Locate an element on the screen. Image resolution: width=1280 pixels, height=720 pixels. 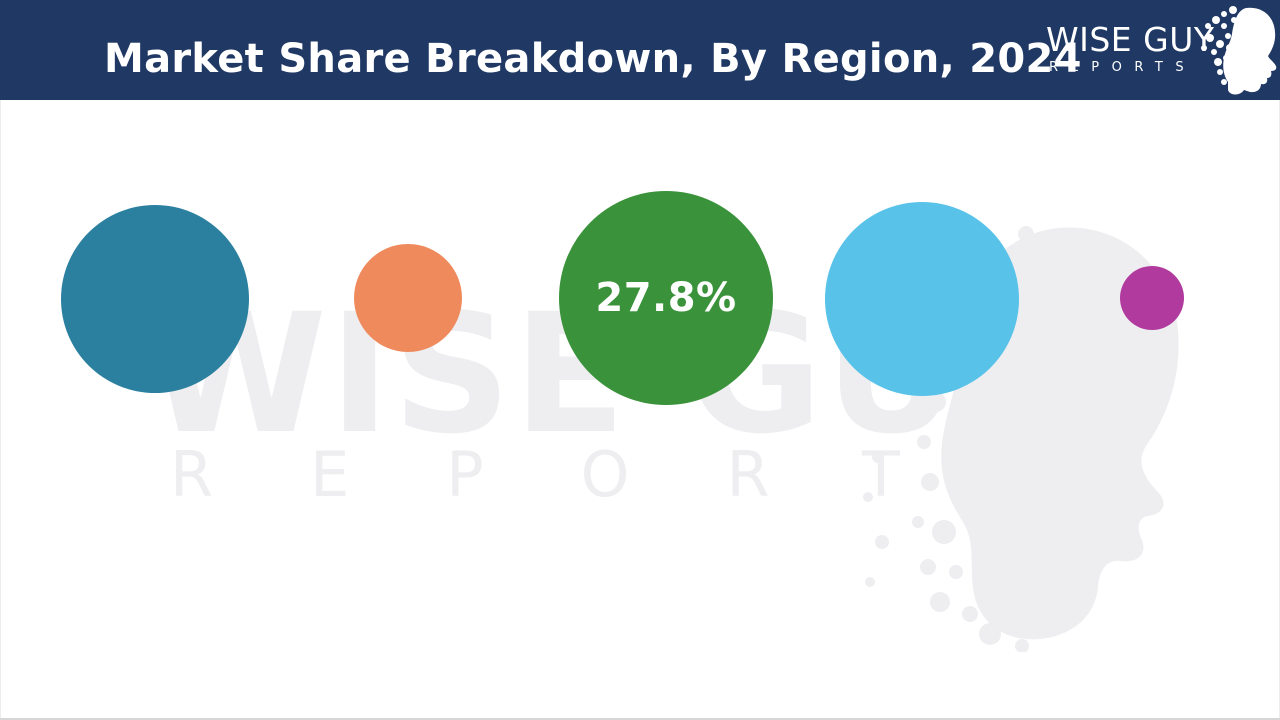
logo-subtext: REPORTS is located at coordinates (1123, 67).